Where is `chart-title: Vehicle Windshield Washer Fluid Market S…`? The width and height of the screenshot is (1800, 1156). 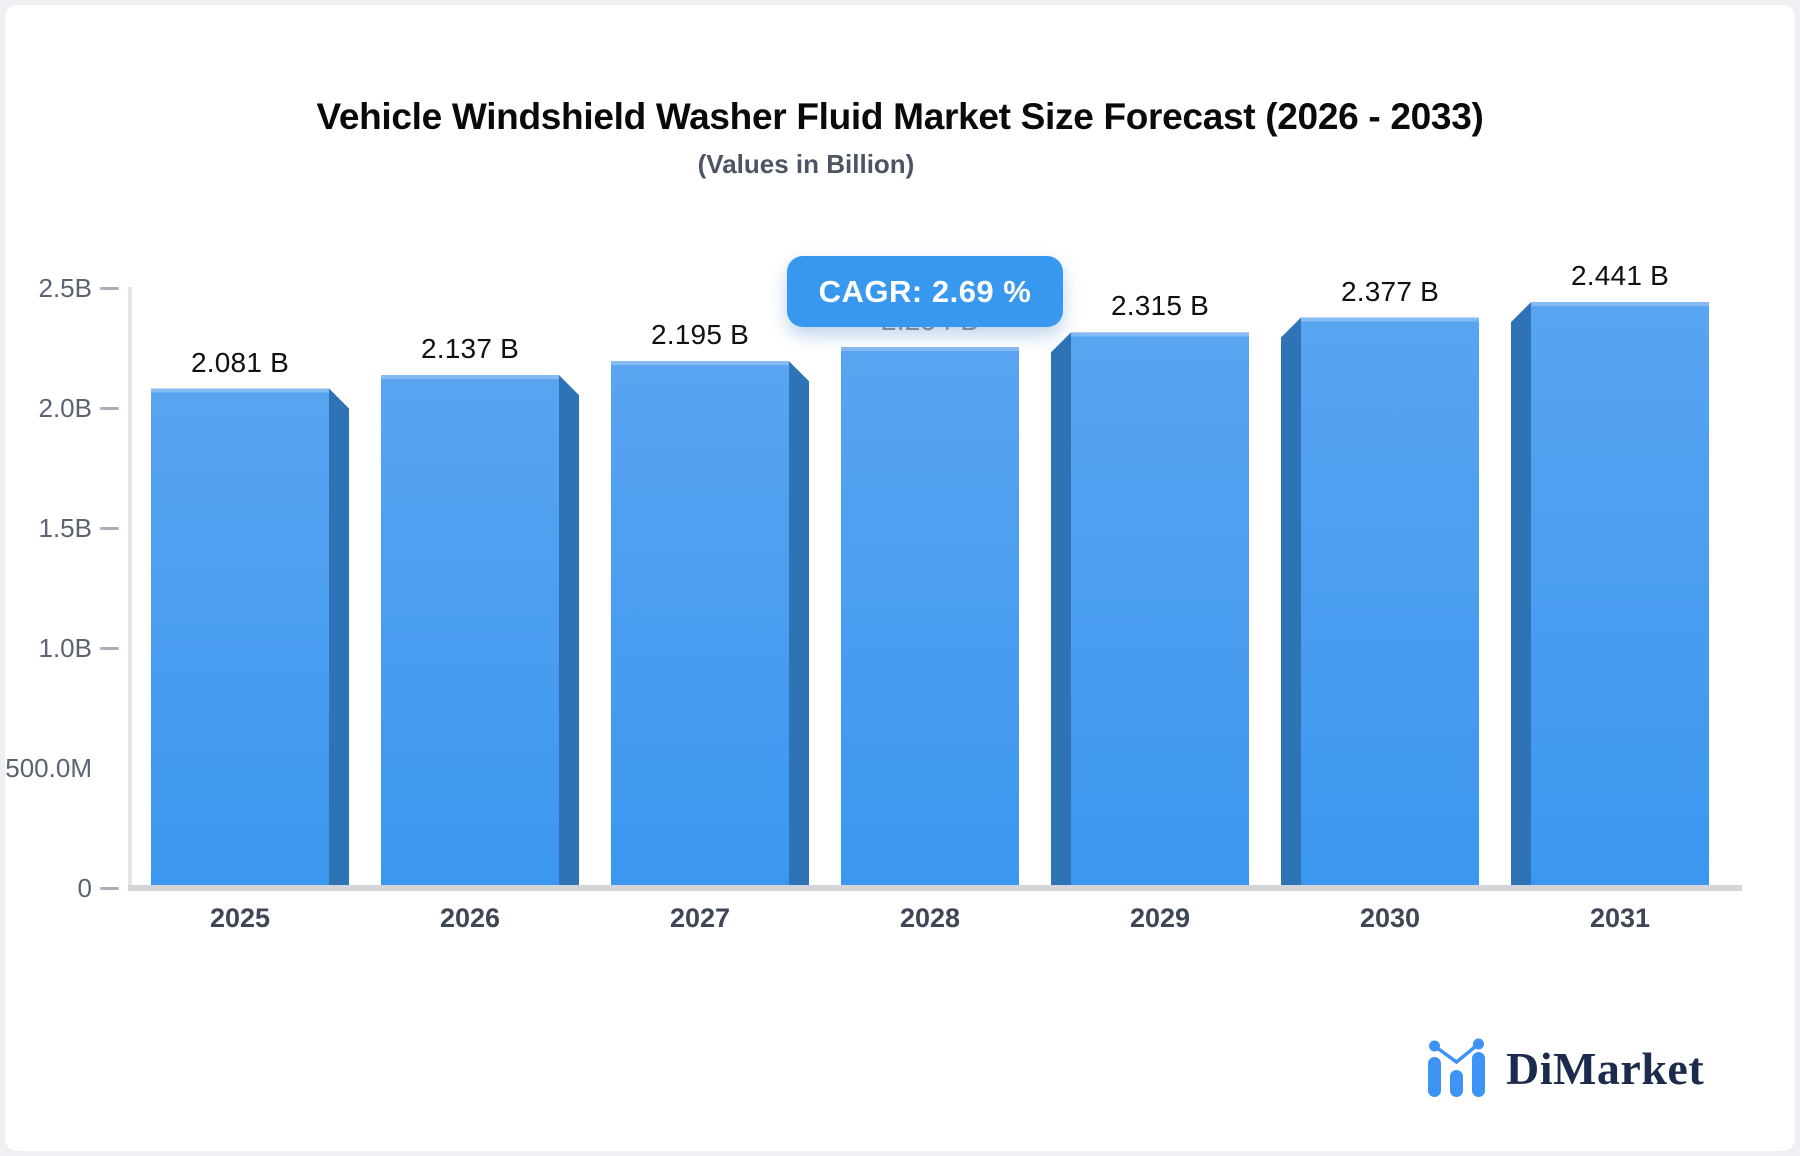 chart-title: Vehicle Windshield Washer Fluid Market S… is located at coordinates (900, 116).